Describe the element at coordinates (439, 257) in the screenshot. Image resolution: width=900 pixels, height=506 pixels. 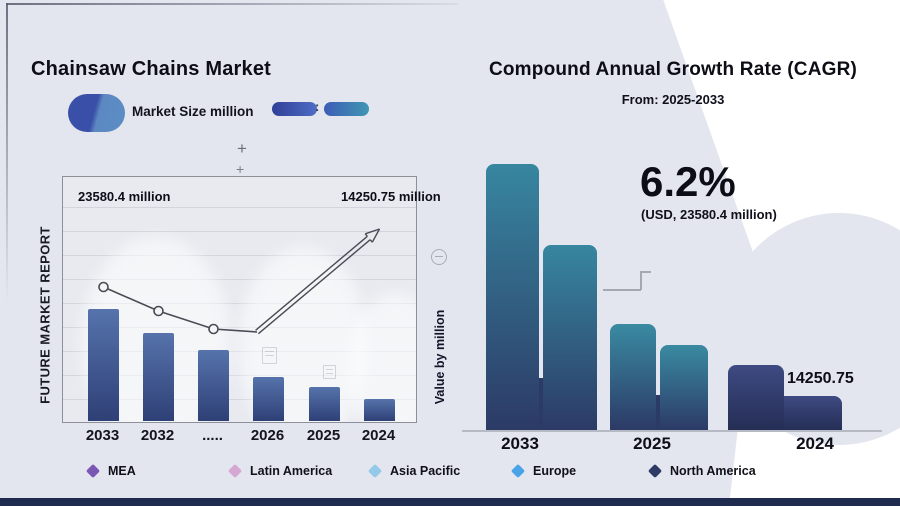
I see `circle-minus-icon` at that location.